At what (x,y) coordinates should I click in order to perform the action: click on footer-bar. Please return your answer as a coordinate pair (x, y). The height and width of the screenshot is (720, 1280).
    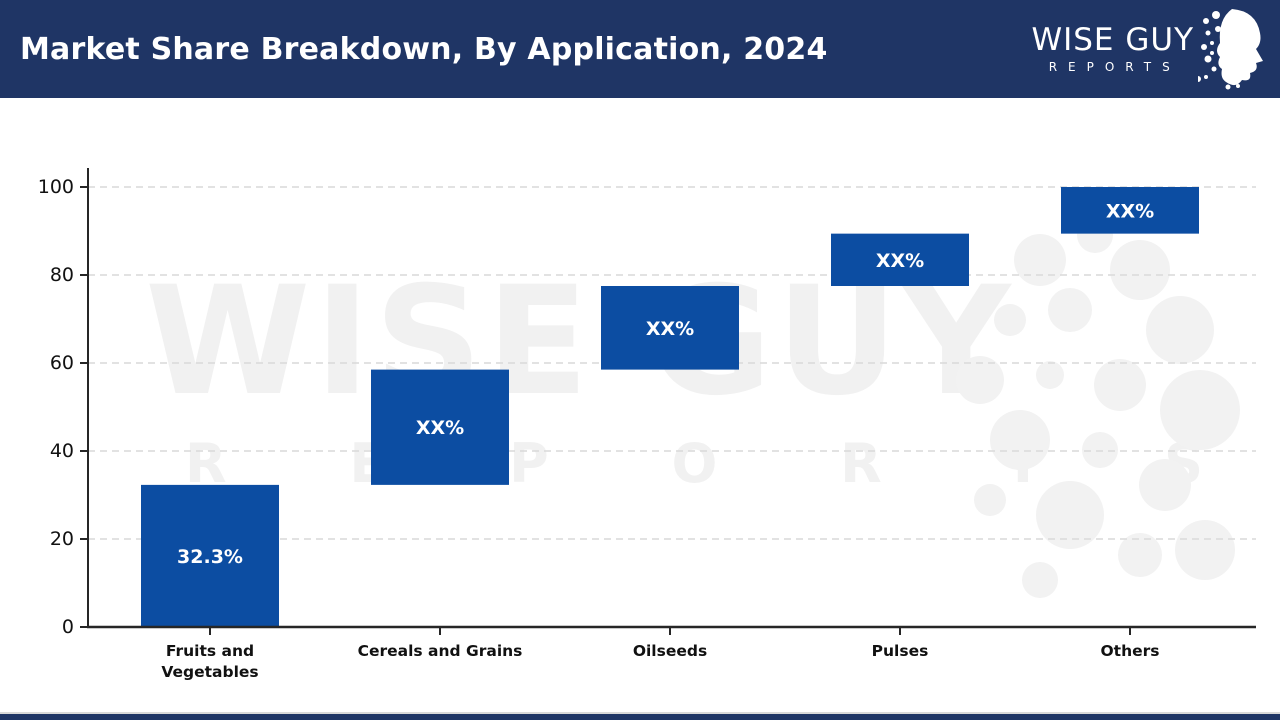
    Looking at the image, I should click on (640, 717).